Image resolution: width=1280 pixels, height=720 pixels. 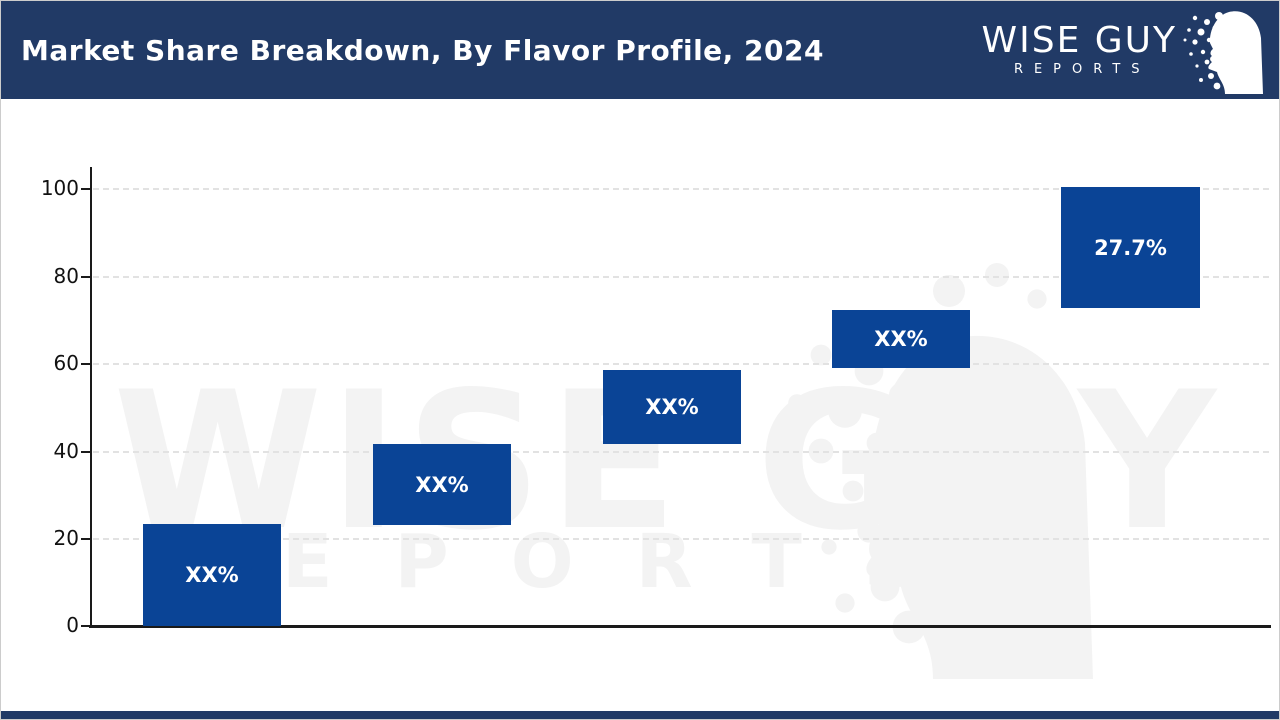 I want to click on y-tick-label: 40, so click(x=66, y=451).